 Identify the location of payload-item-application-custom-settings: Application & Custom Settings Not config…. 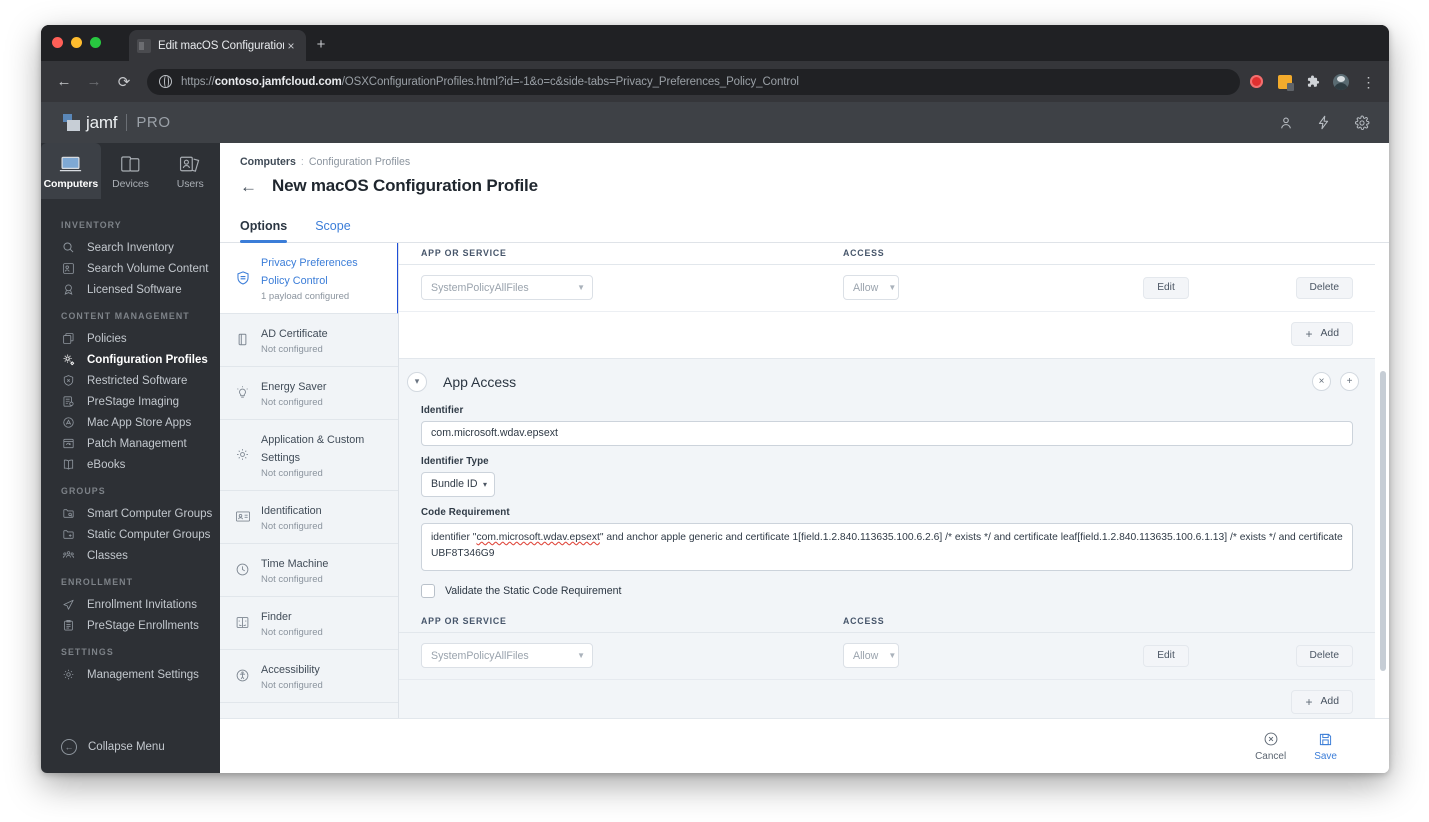
(309, 455).